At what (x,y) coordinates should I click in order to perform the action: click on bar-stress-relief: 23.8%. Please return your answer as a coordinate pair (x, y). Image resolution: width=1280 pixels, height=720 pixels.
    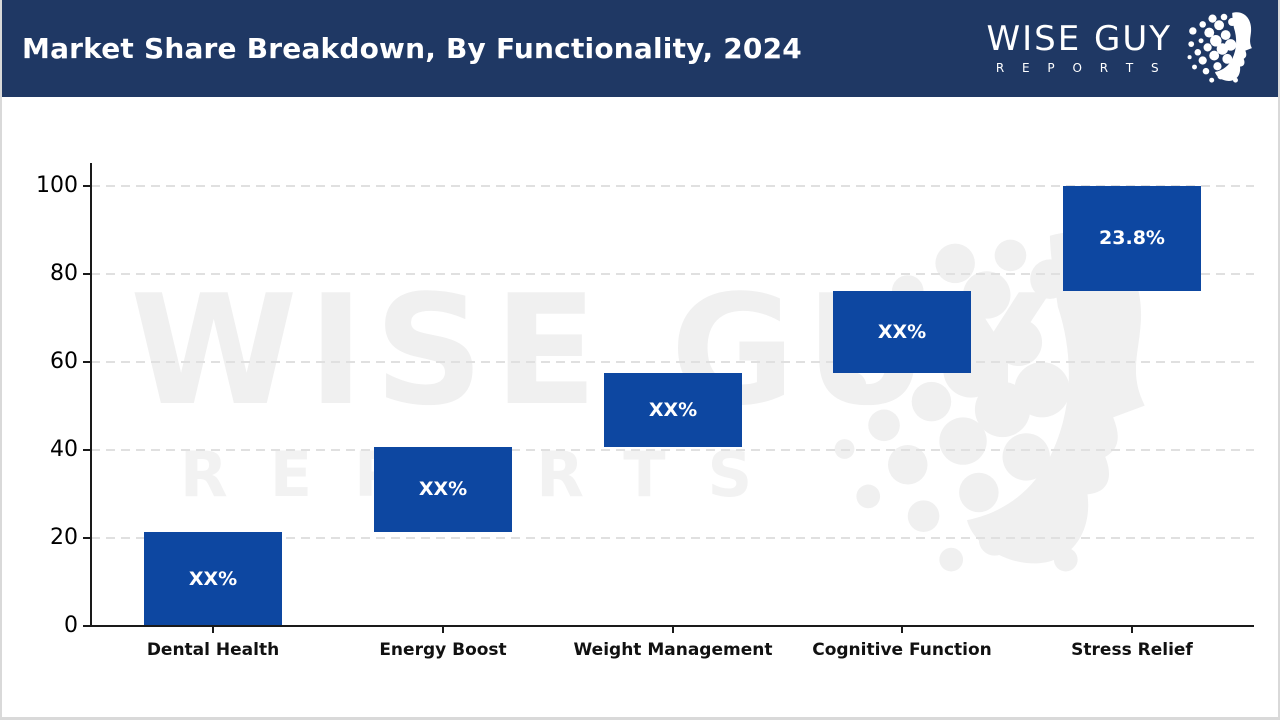
    Looking at the image, I should click on (1132, 238).